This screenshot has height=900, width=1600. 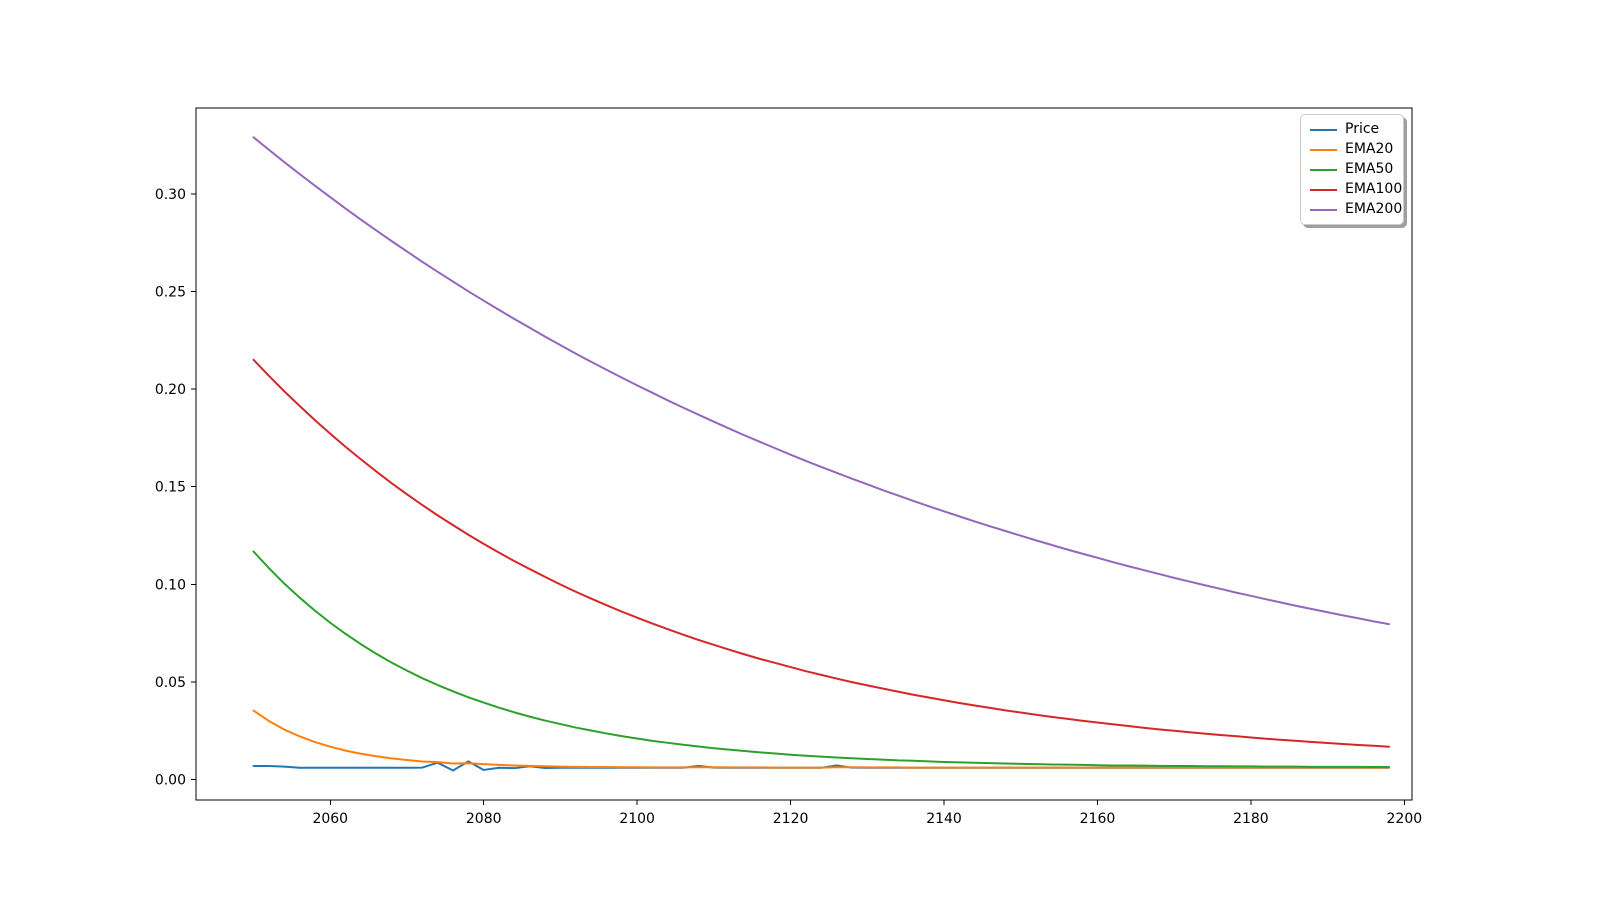 I want to click on legend-item-ema50: EMA50, so click(x=1352, y=169).